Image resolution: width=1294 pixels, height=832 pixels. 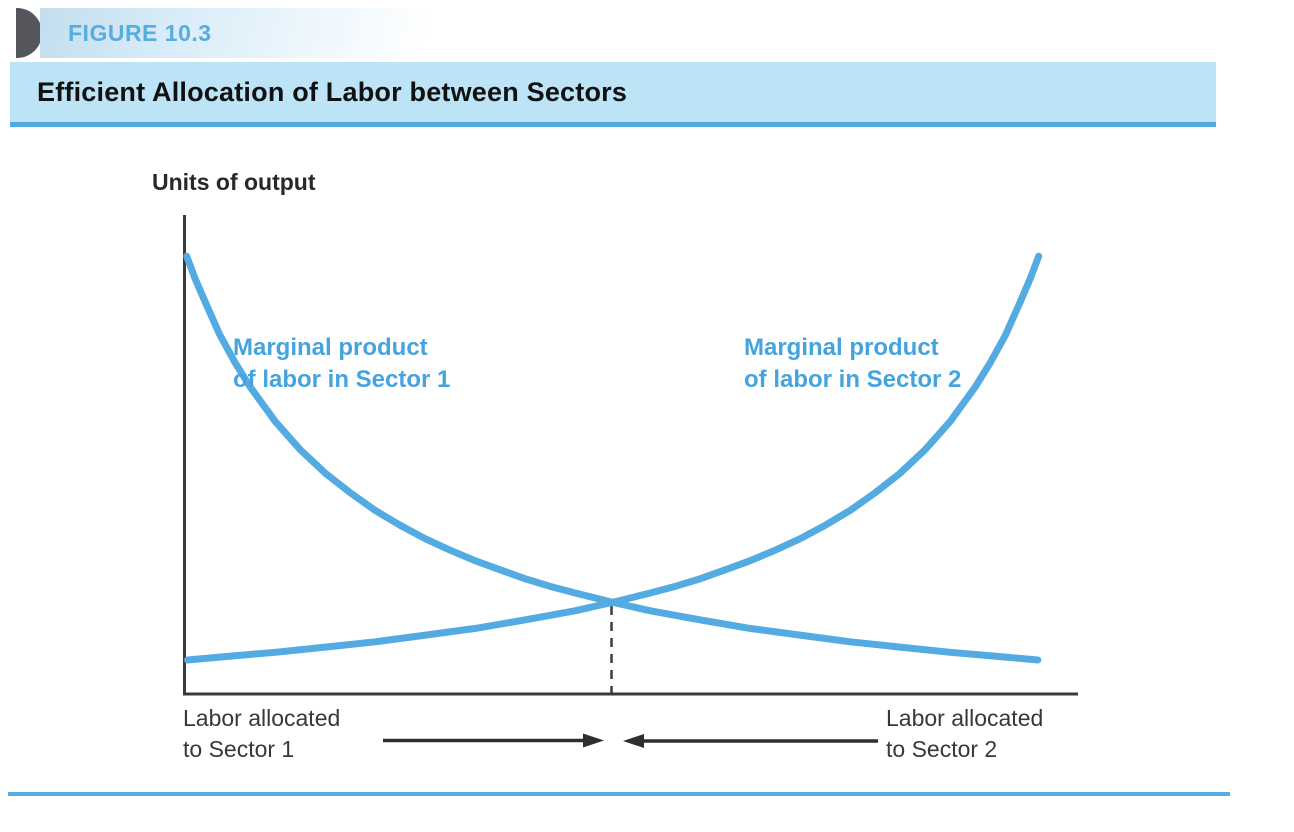 I want to click on curve-label-sector2: Marginal product of labor in Sector 2, so click(x=853, y=363).